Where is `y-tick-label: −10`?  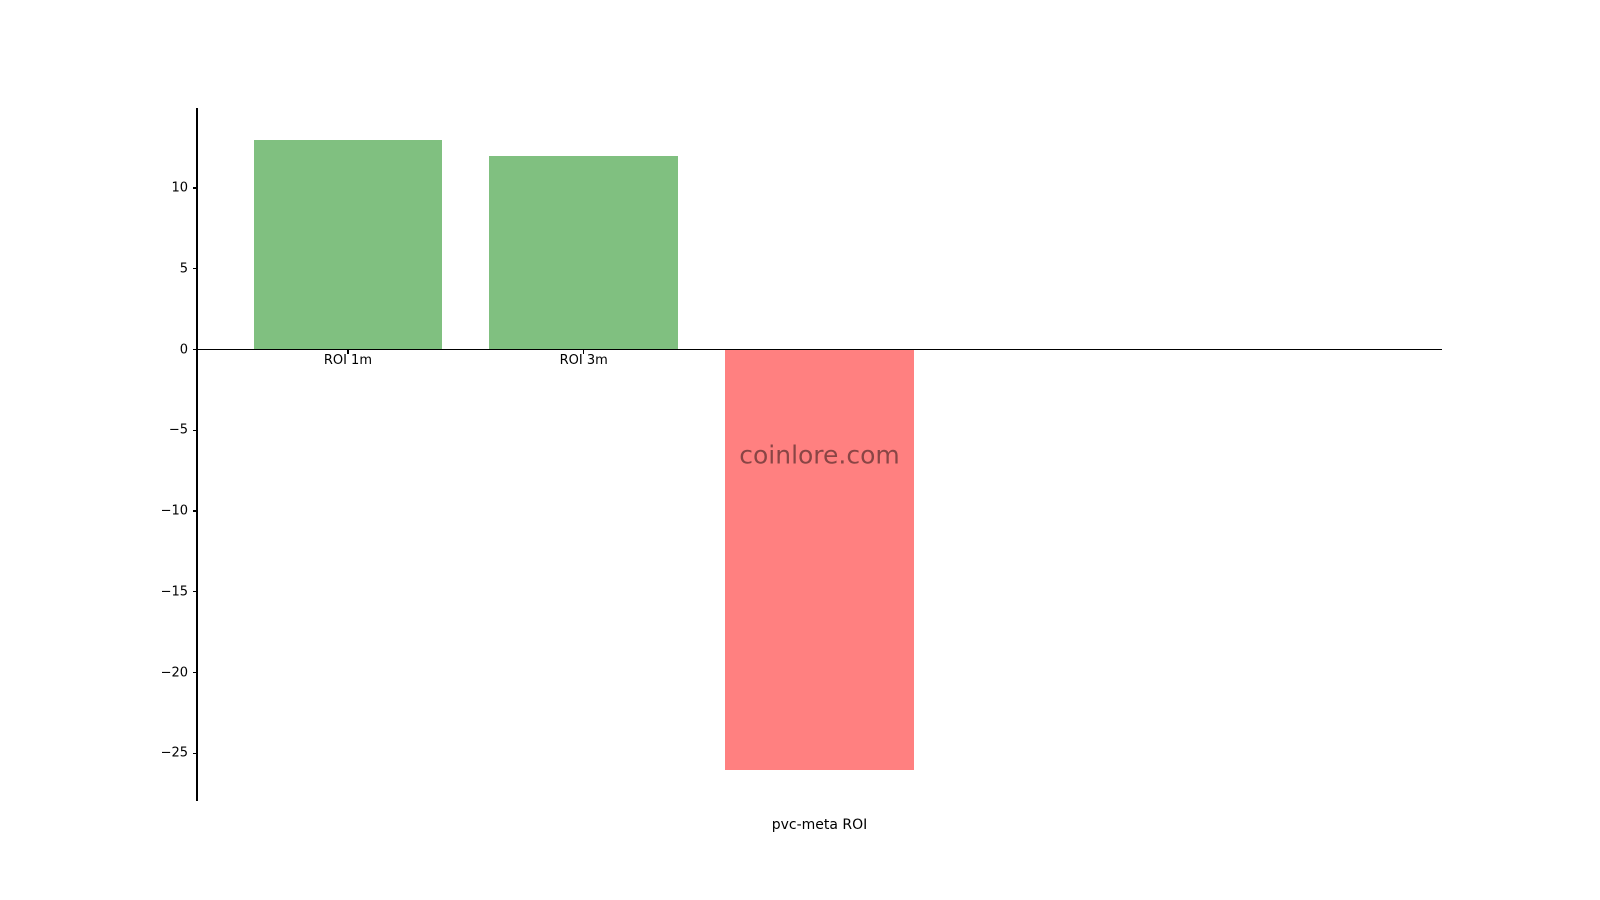
y-tick-label: −10 is located at coordinates (174, 511).